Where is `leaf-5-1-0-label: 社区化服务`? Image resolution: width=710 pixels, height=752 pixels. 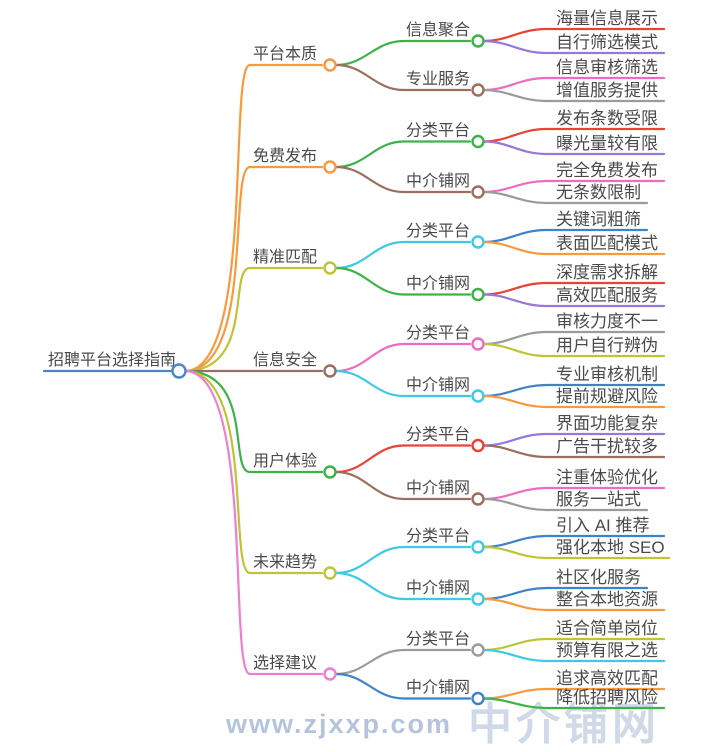 leaf-5-1-0-label: 社区化服务 is located at coordinates (598, 577).